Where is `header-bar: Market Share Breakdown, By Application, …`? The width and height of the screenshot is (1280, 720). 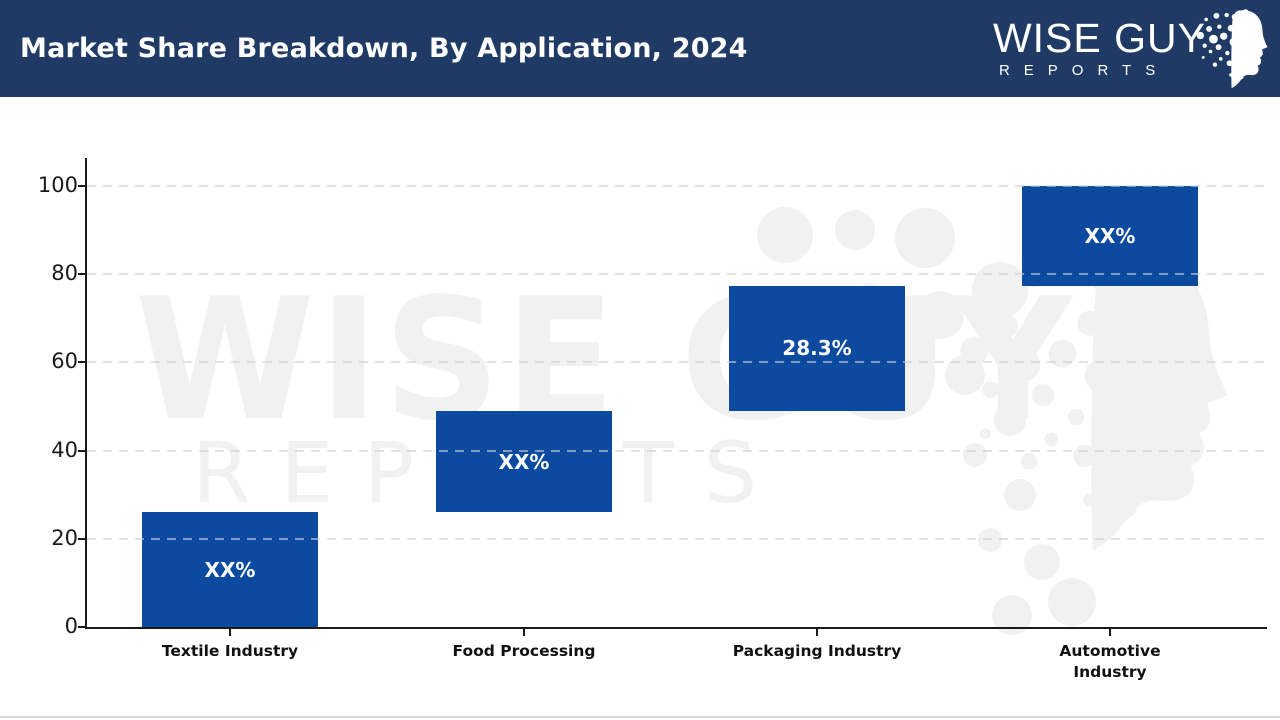
header-bar: Market Share Breakdown, By Application, … is located at coordinates (640, 48).